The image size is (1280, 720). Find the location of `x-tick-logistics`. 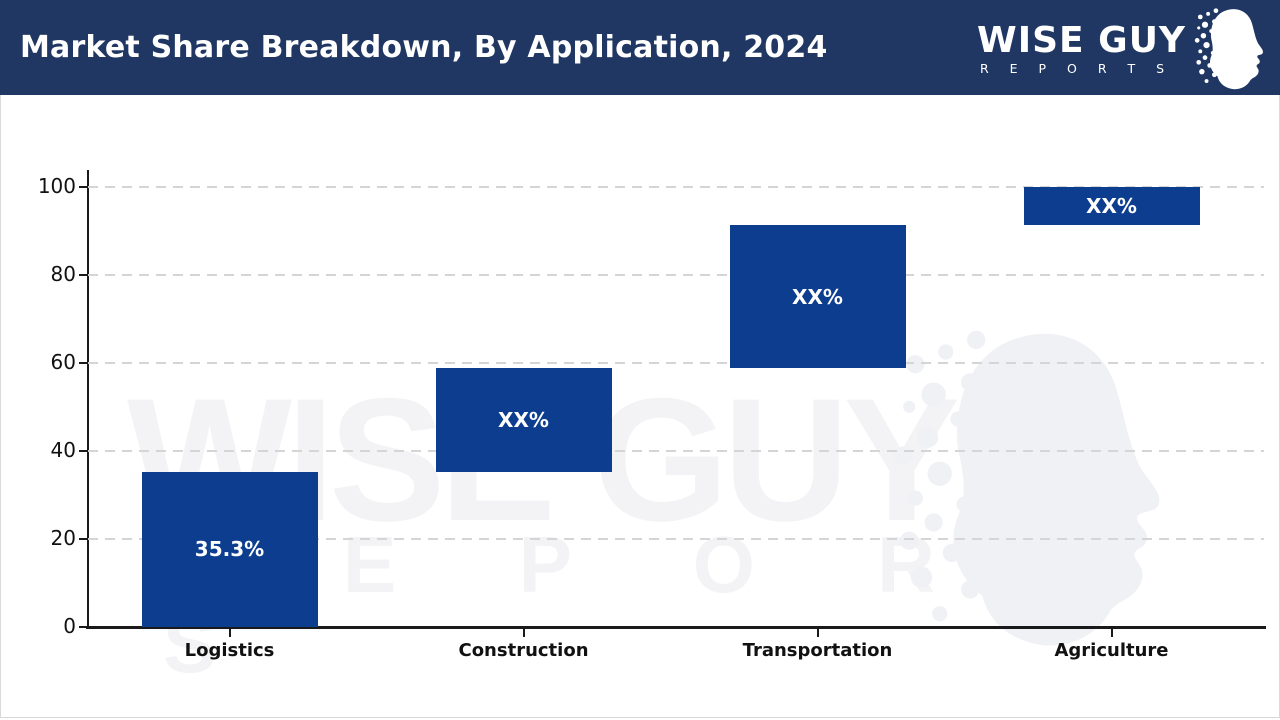

x-tick-logistics is located at coordinates (229, 633).